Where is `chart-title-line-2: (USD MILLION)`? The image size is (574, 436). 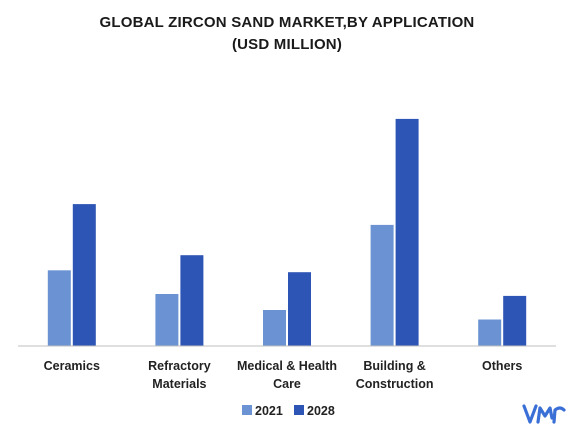 chart-title-line-2: (USD MILLION) is located at coordinates (287, 44).